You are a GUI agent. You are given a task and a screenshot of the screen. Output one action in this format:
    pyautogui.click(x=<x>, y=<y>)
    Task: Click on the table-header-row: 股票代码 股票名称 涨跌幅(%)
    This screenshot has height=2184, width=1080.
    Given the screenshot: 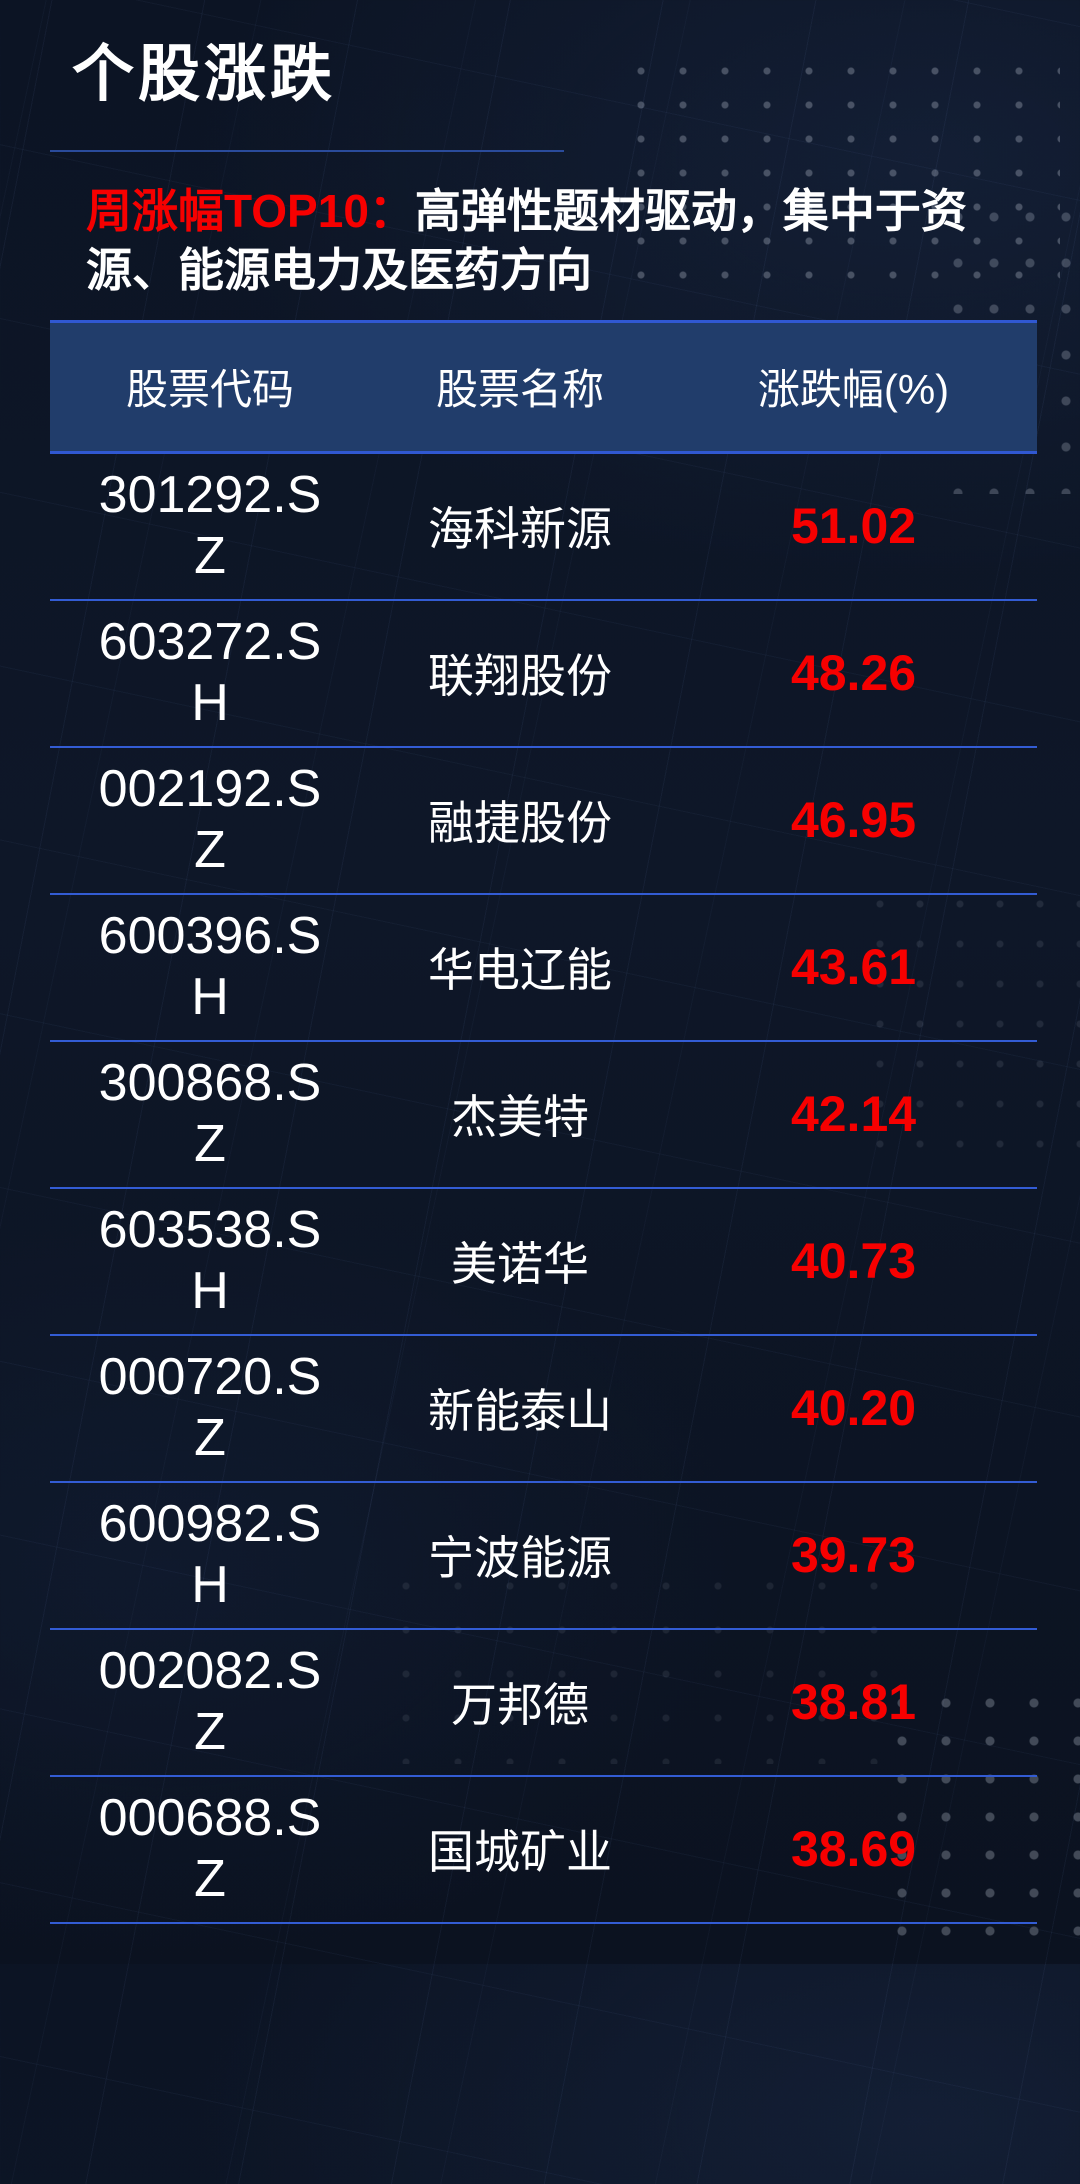 What is the action you would take?
    pyautogui.click(x=543, y=386)
    